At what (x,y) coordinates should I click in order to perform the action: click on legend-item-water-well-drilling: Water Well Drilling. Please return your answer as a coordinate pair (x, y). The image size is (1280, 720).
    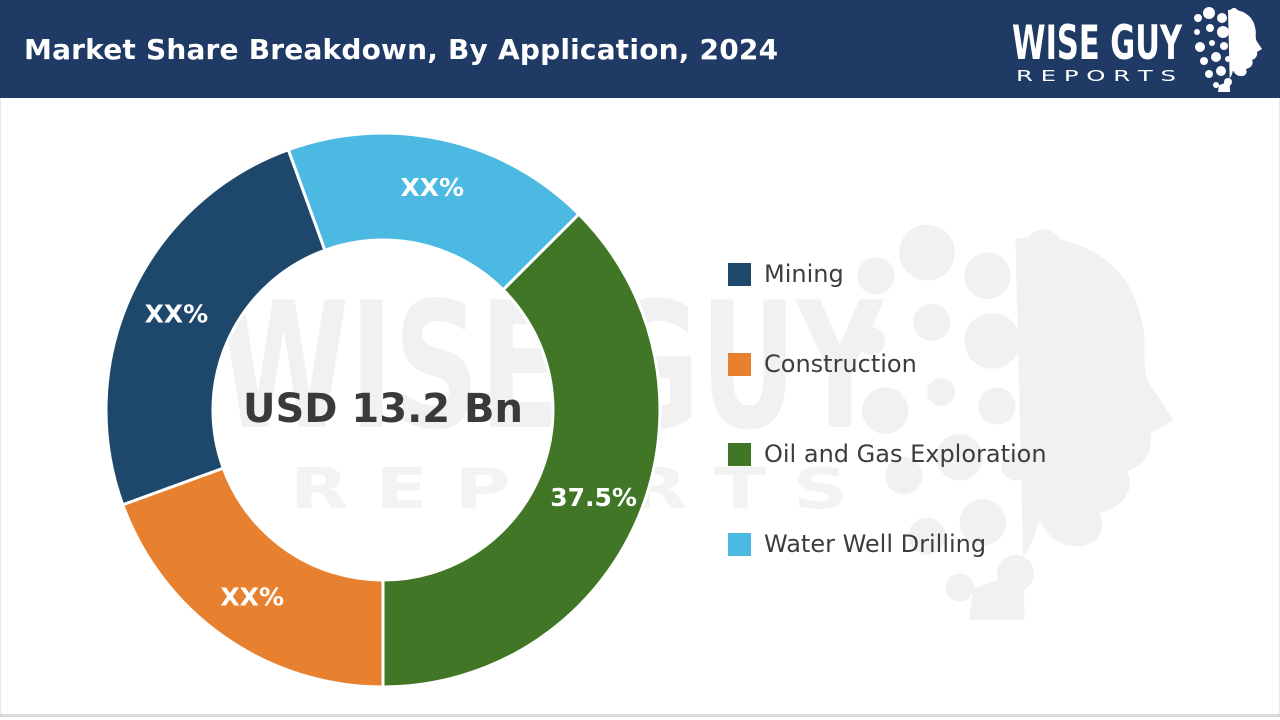
    Looking at the image, I should click on (887, 544).